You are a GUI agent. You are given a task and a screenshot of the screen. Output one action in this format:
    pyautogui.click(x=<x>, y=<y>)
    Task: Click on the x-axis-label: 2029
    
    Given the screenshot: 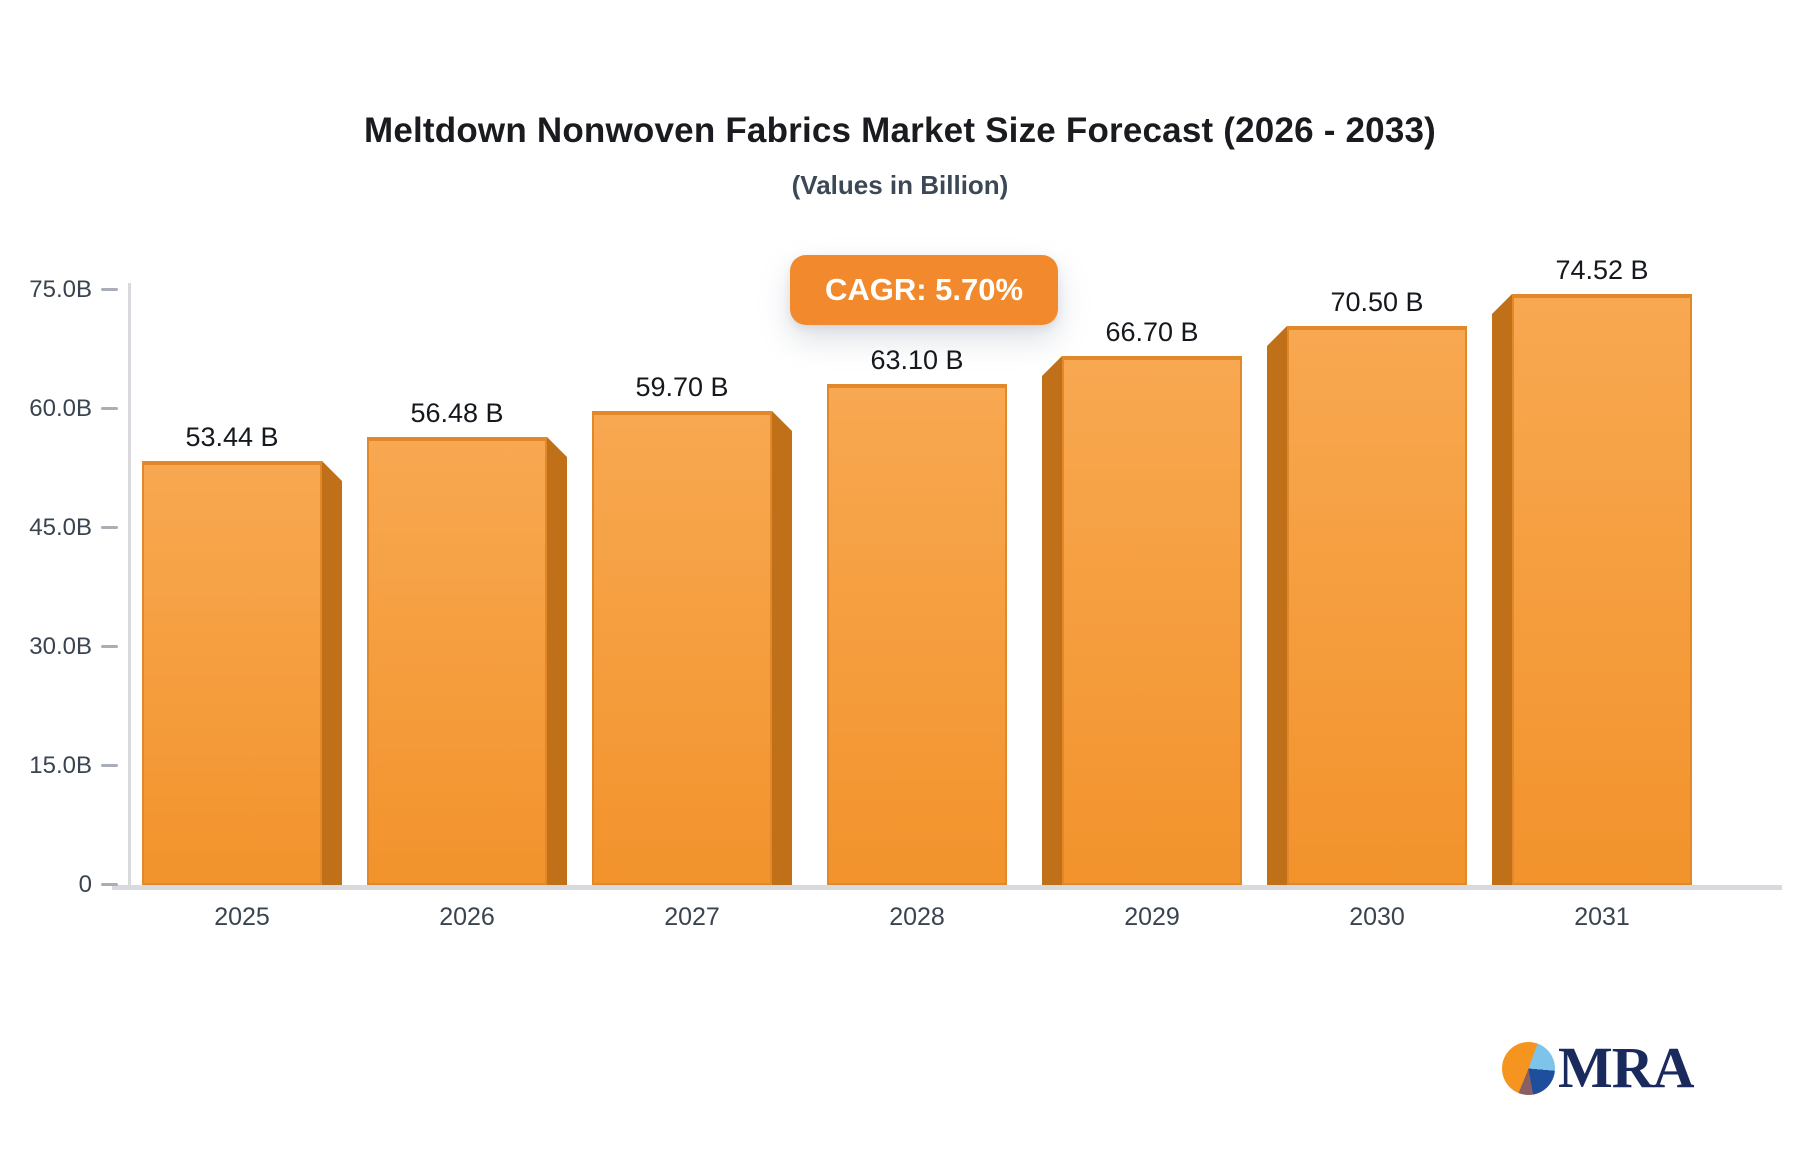 What is the action you would take?
    pyautogui.click(x=1152, y=917)
    